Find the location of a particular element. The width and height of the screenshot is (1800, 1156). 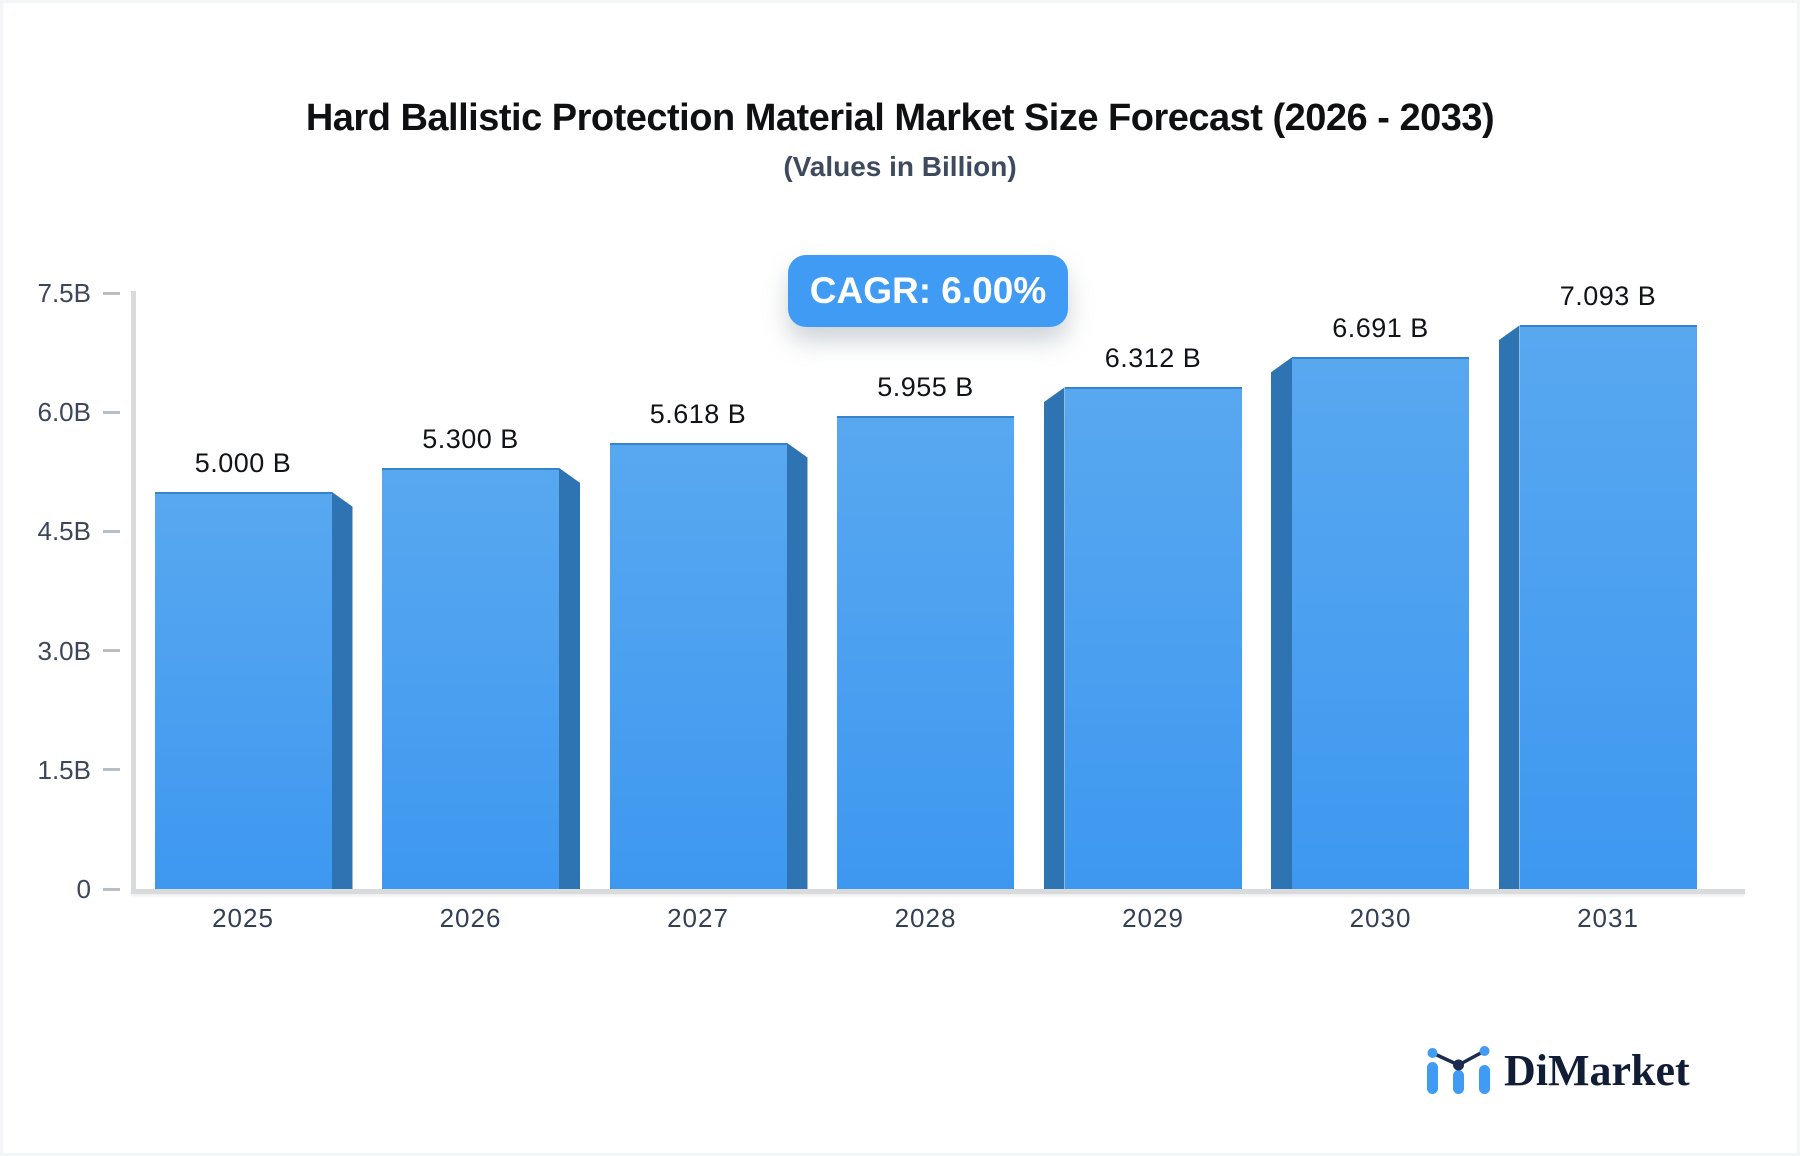

x-axis-tick-label-2027: 2027 is located at coordinates (698, 918).